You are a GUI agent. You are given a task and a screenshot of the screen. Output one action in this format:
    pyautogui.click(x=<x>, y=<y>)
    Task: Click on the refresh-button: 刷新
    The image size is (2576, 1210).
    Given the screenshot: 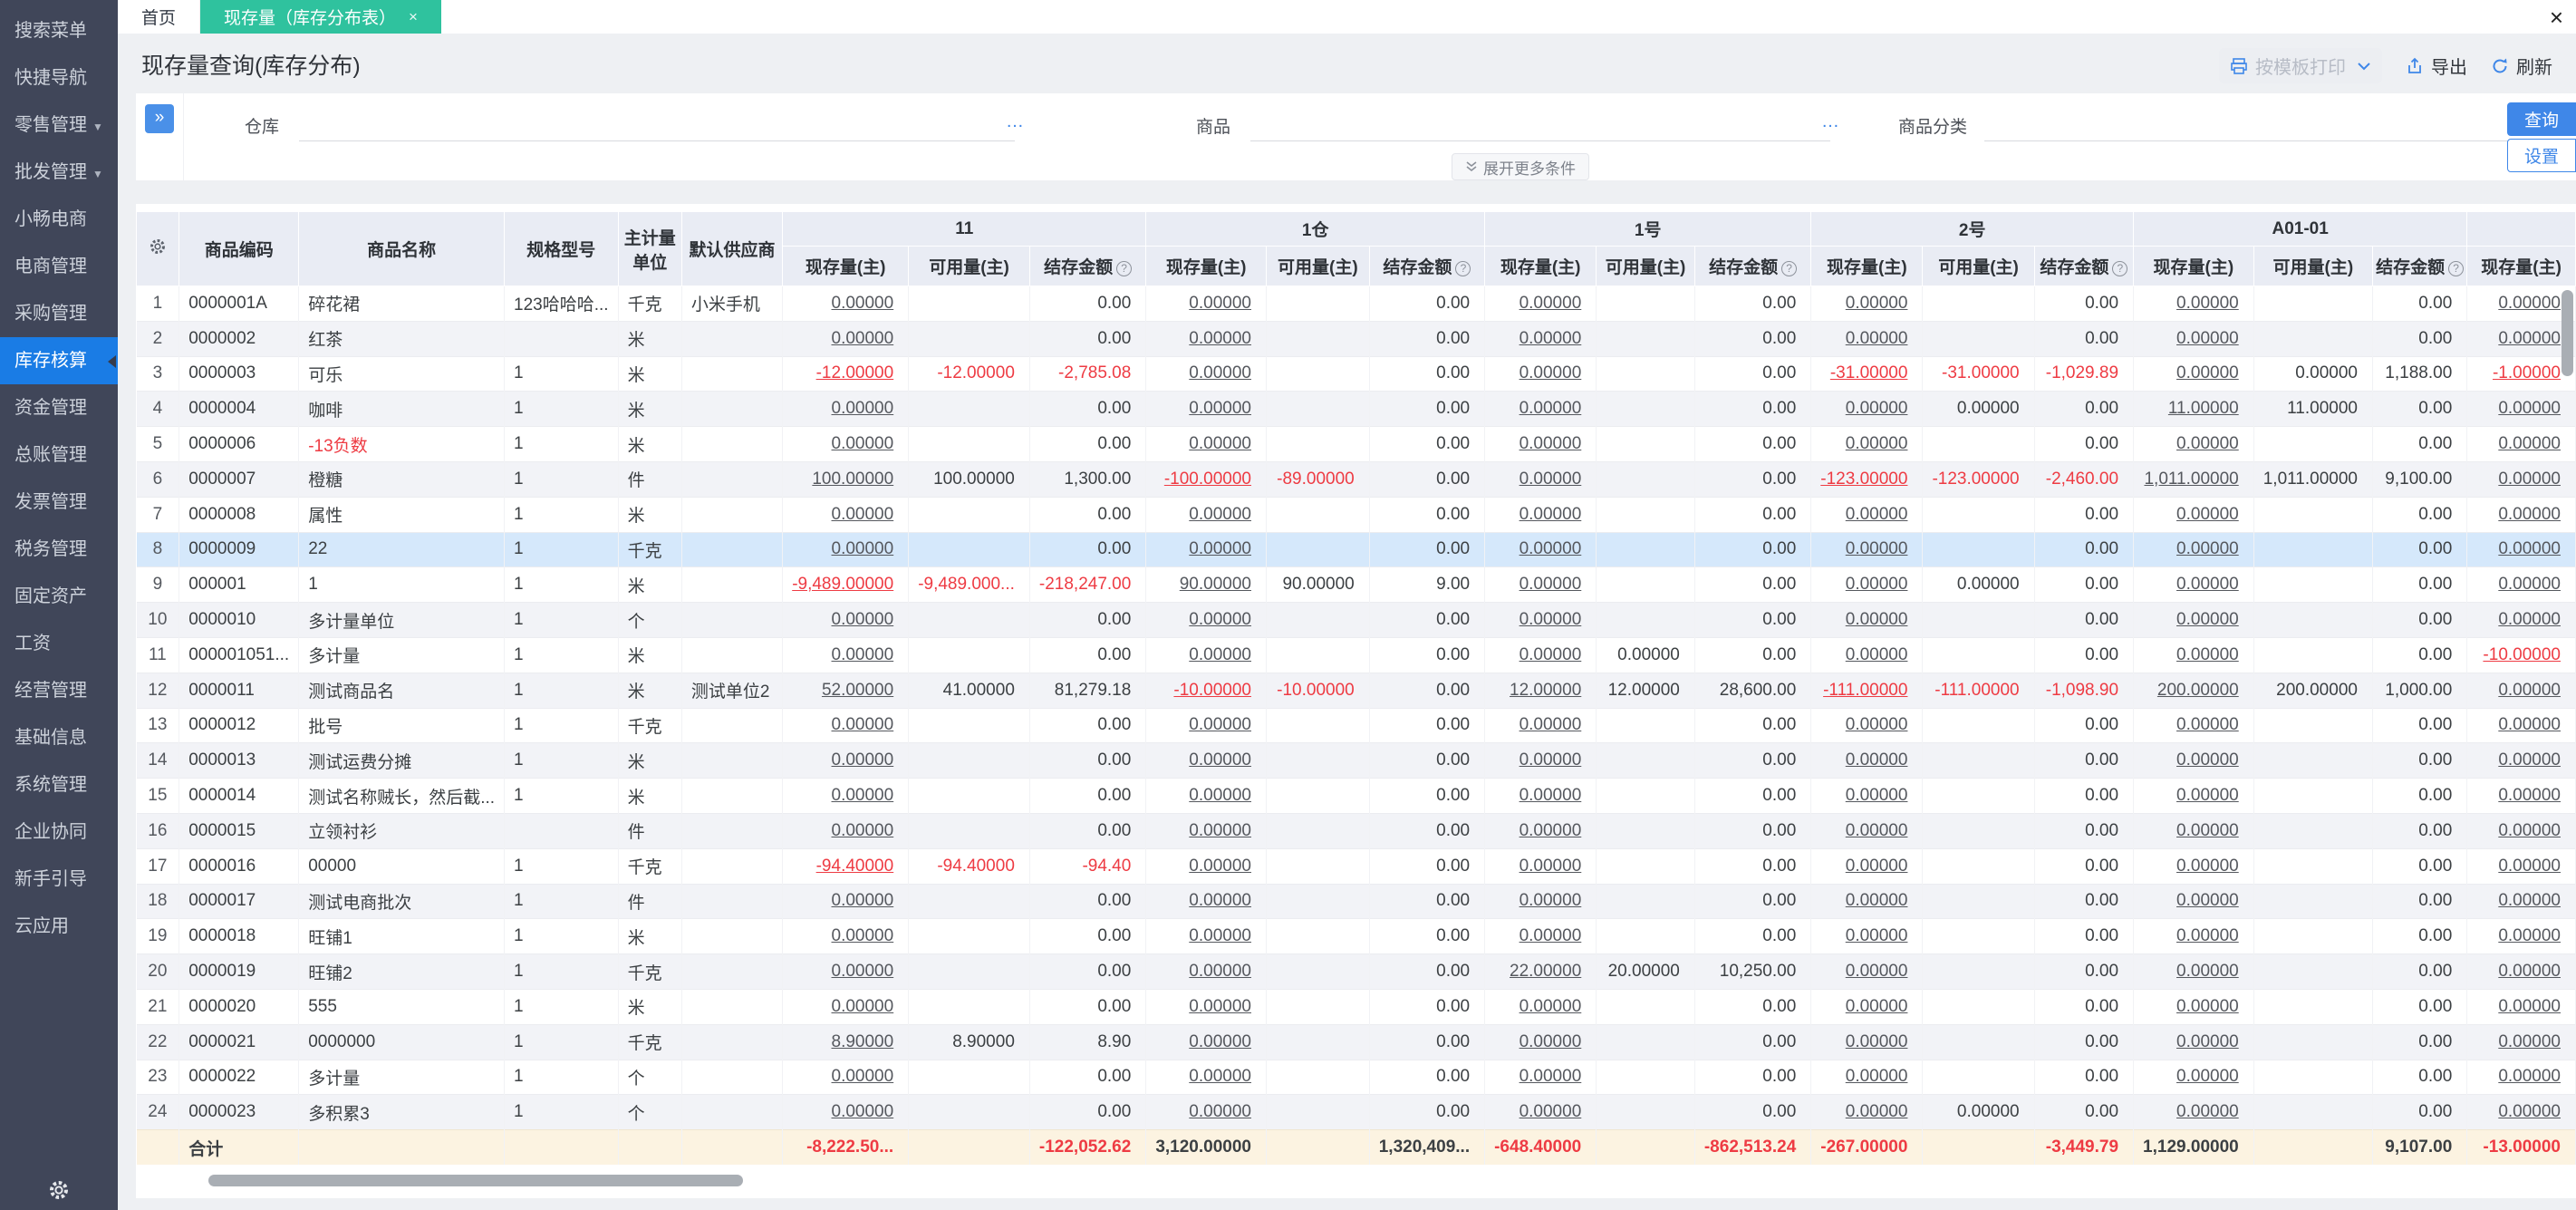 What is the action you would take?
    pyautogui.click(x=2521, y=66)
    